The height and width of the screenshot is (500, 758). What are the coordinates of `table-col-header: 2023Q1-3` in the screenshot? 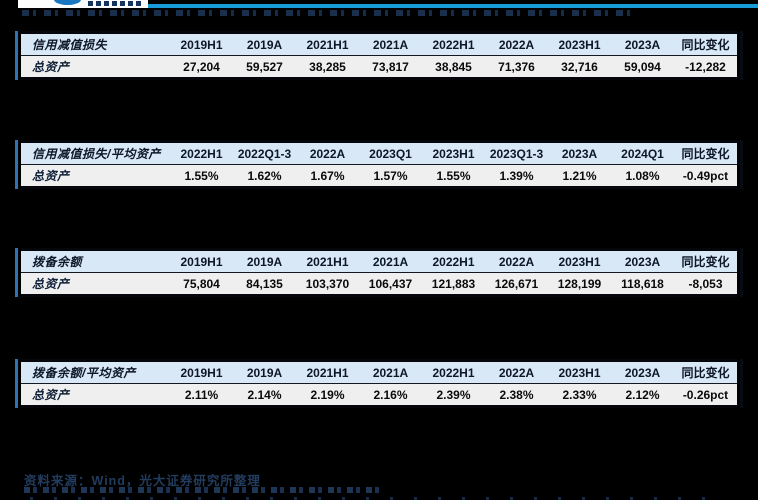 It's located at (516, 153).